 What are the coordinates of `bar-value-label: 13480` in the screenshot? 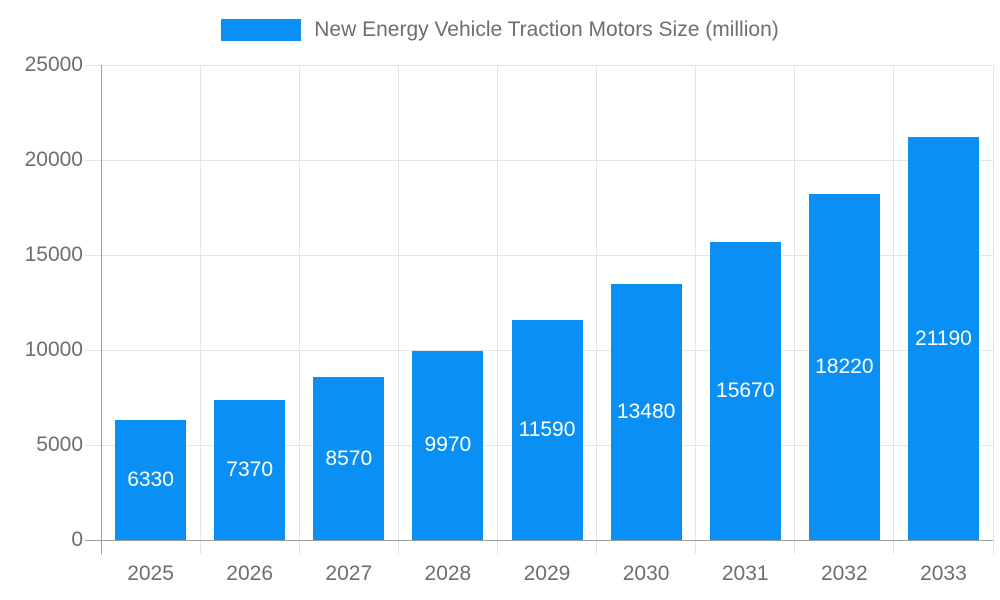 It's located at (646, 411).